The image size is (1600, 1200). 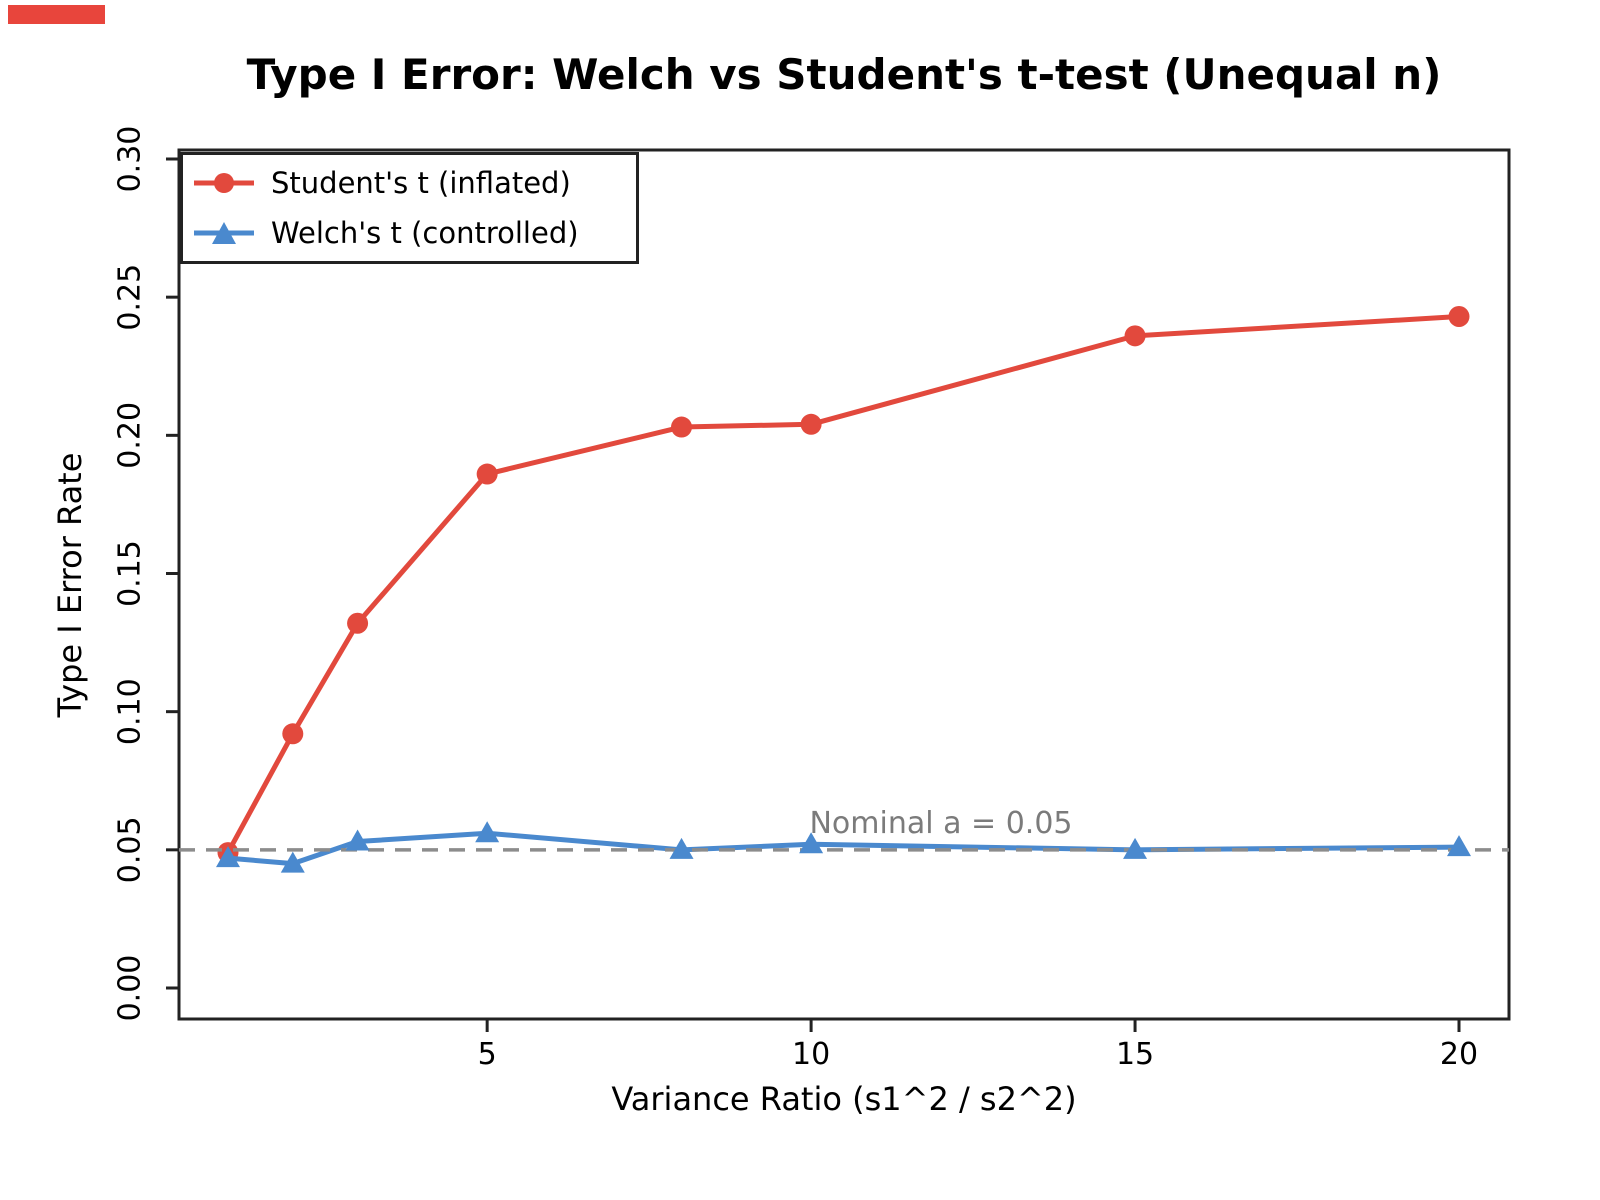 What do you see at coordinates (130, 159) in the screenshot?
I see `svg-text: 0.30` at bounding box center [130, 159].